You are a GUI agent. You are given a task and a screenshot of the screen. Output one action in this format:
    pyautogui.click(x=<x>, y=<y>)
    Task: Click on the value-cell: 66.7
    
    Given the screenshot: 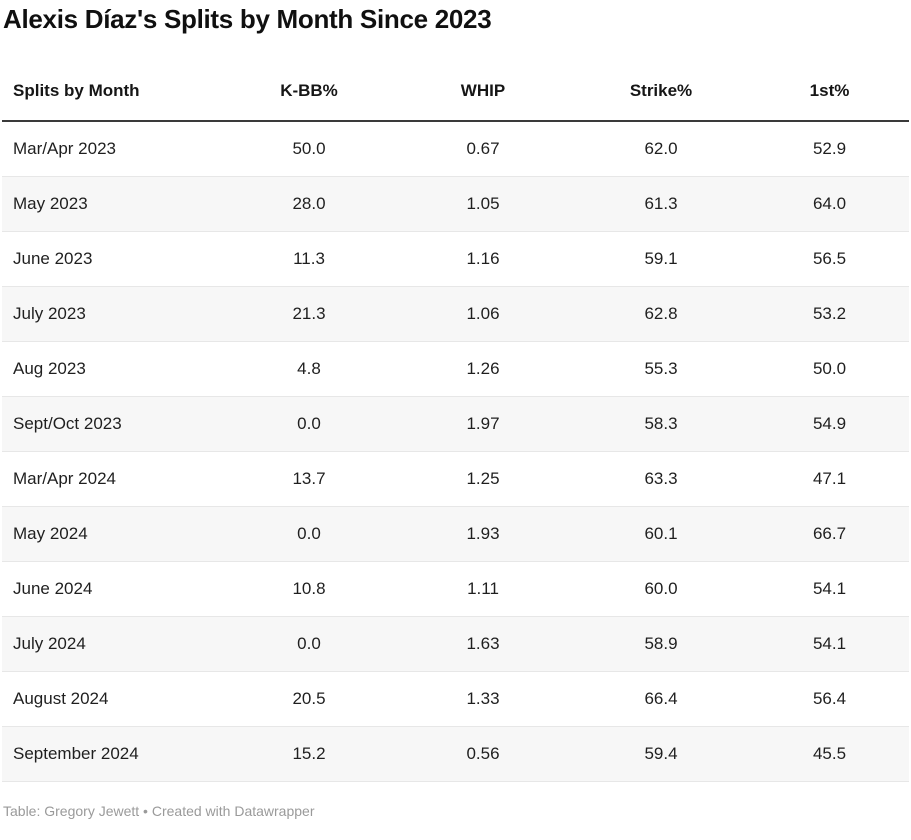 What is the action you would take?
    pyautogui.click(x=829, y=533)
    